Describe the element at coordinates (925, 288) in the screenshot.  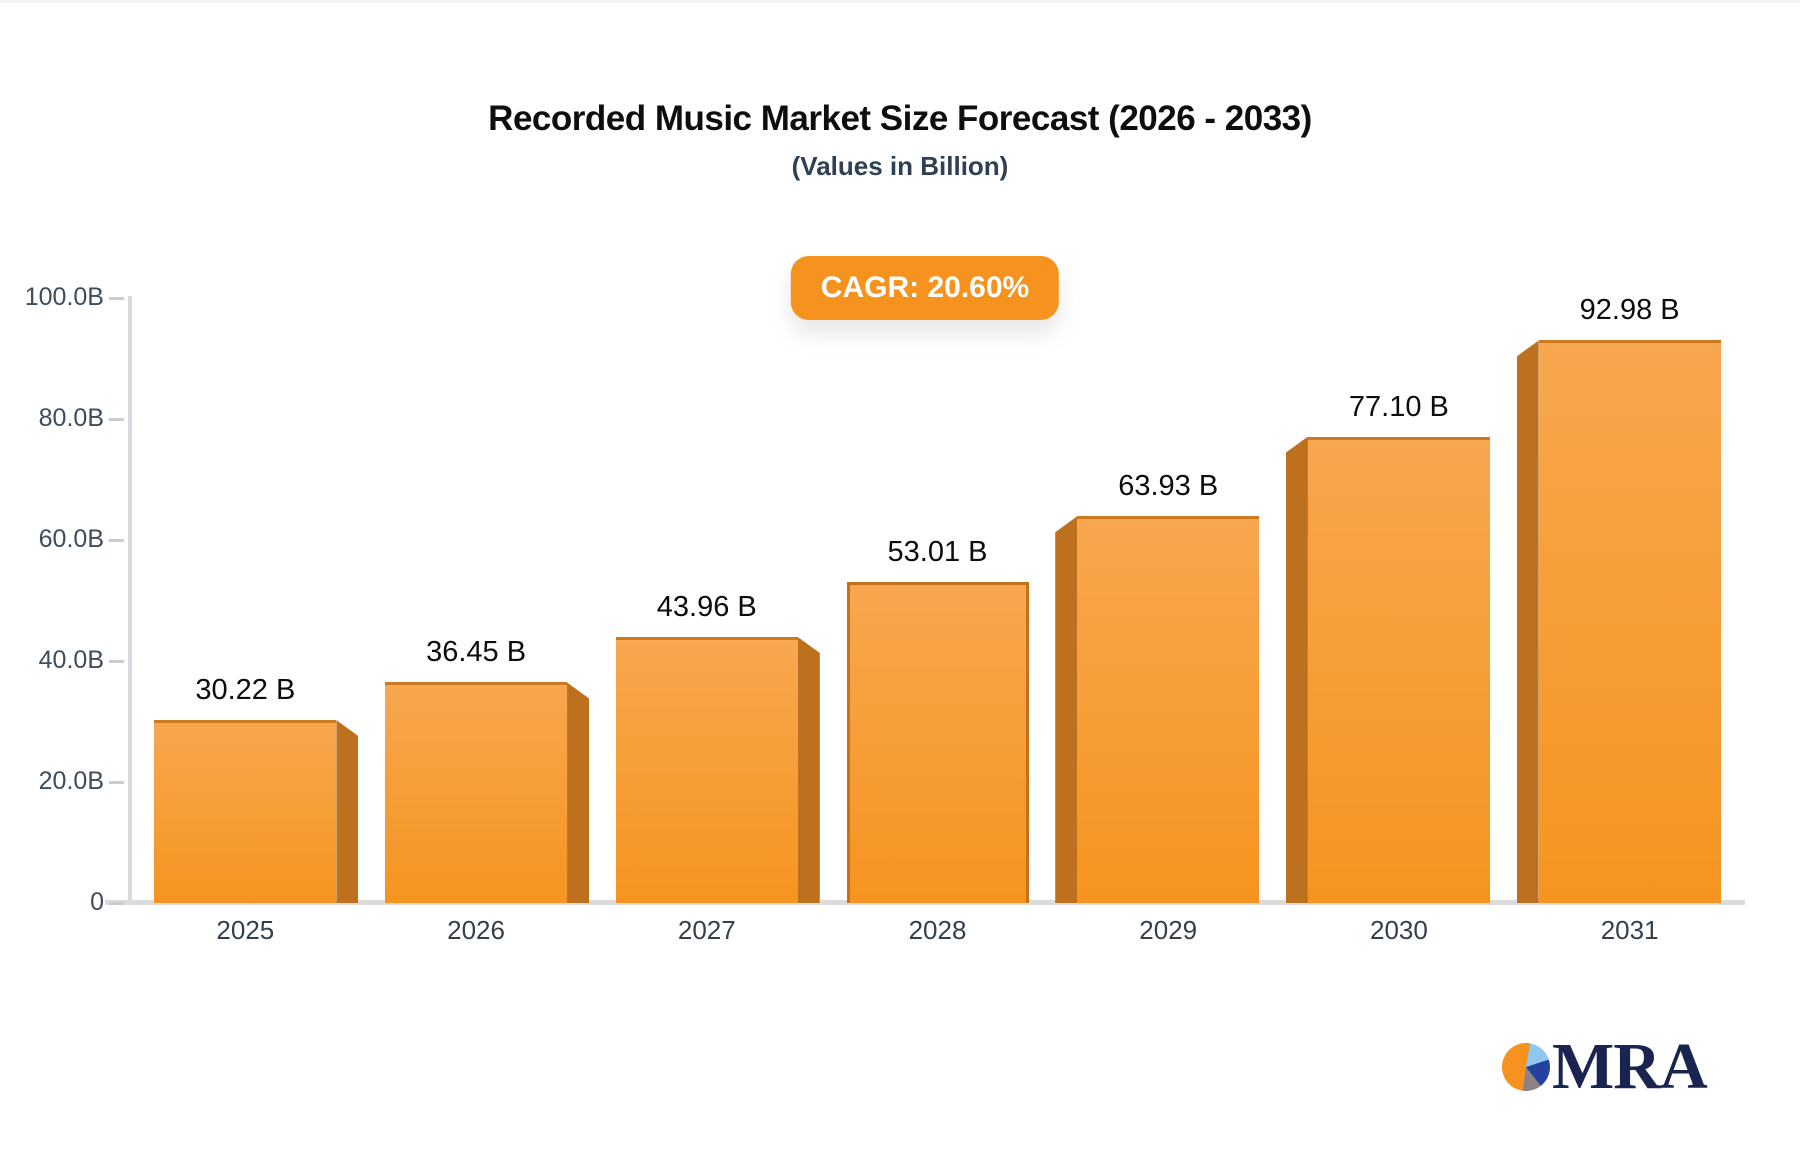
I see `cagr-badge: CAGR: 20.60%` at that location.